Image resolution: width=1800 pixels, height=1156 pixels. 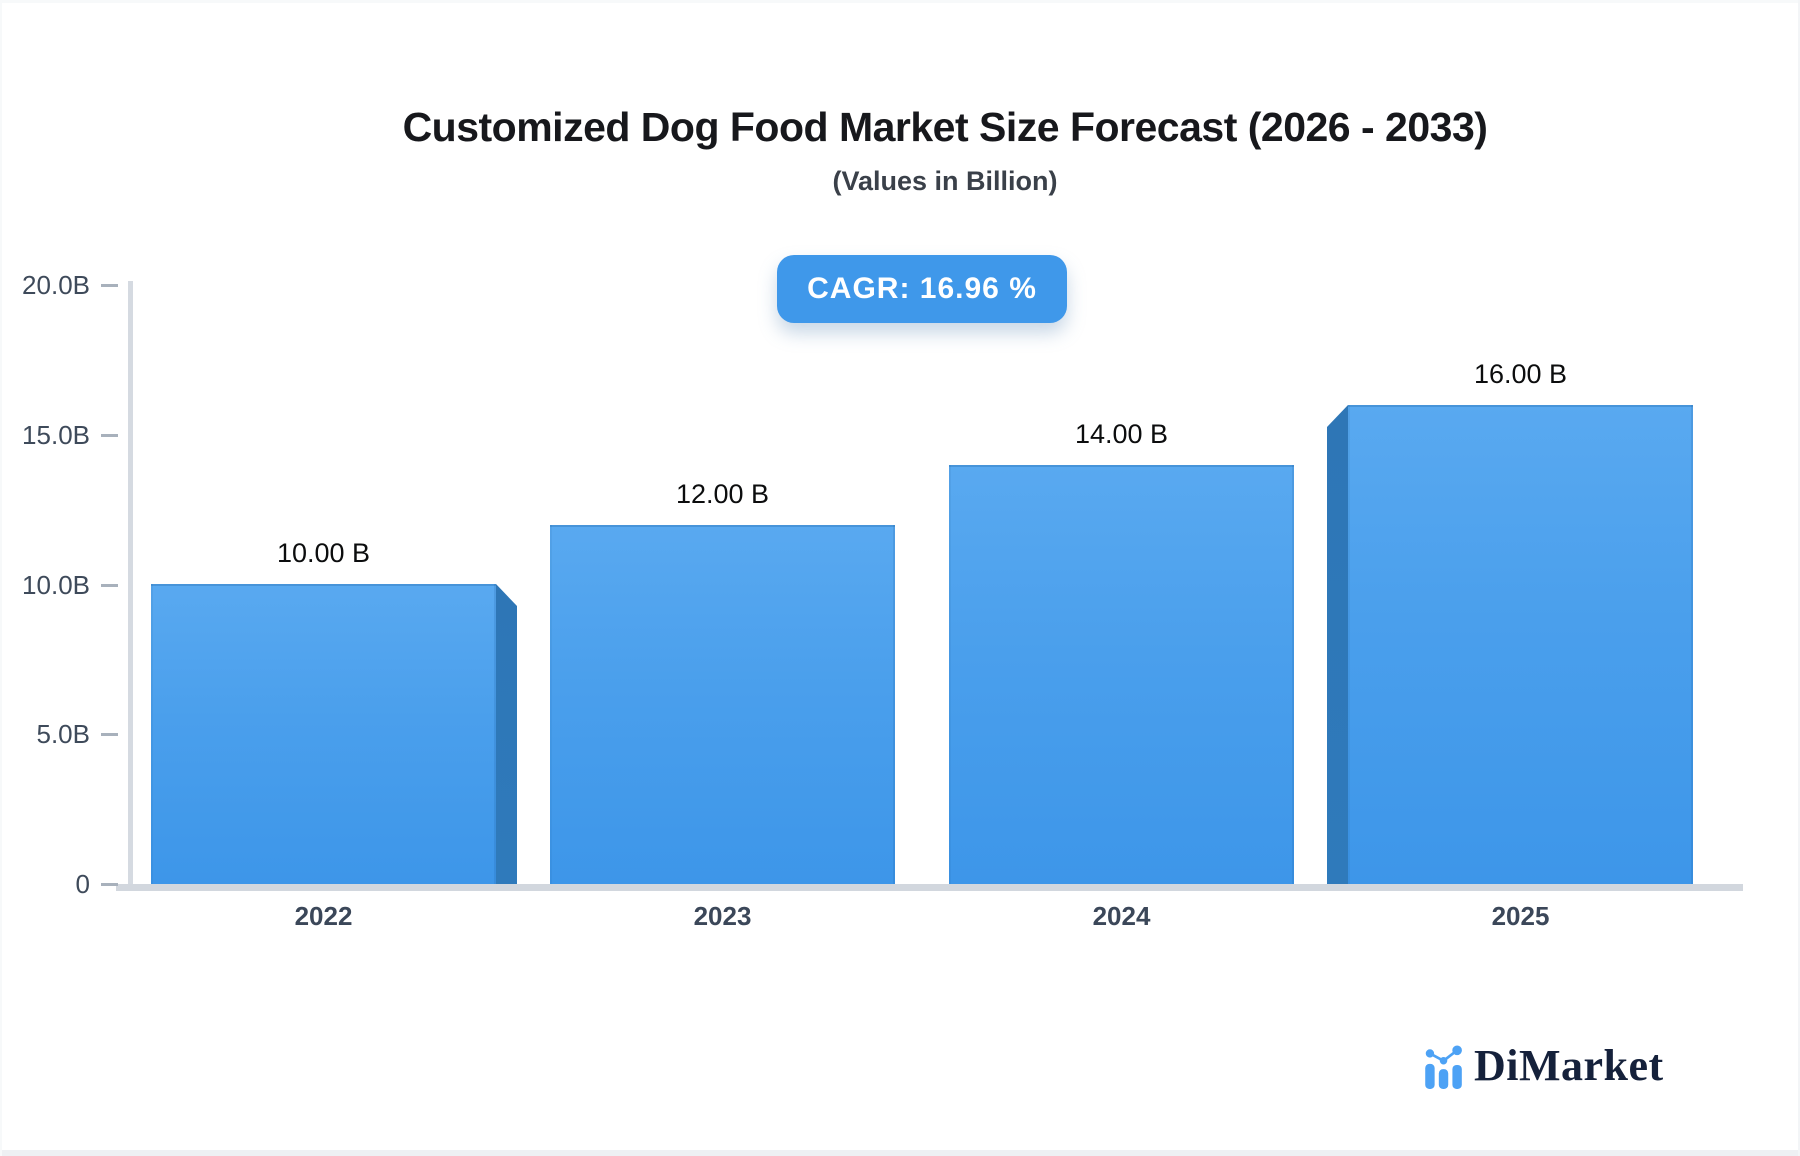 What do you see at coordinates (945, 181) in the screenshot?
I see `chart-subtitle: (Values in Billion)` at bounding box center [945, 181].